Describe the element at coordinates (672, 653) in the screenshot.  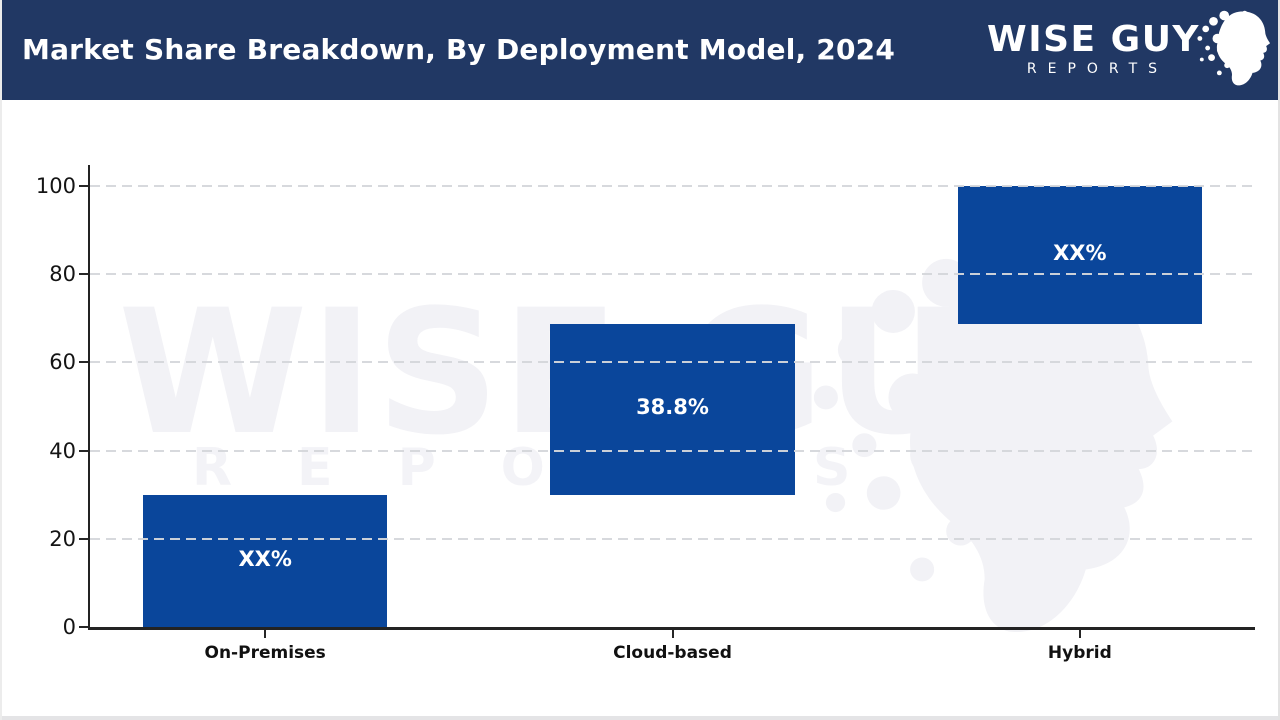
I see `x-axis-category-label: Cloud-based` at that location.